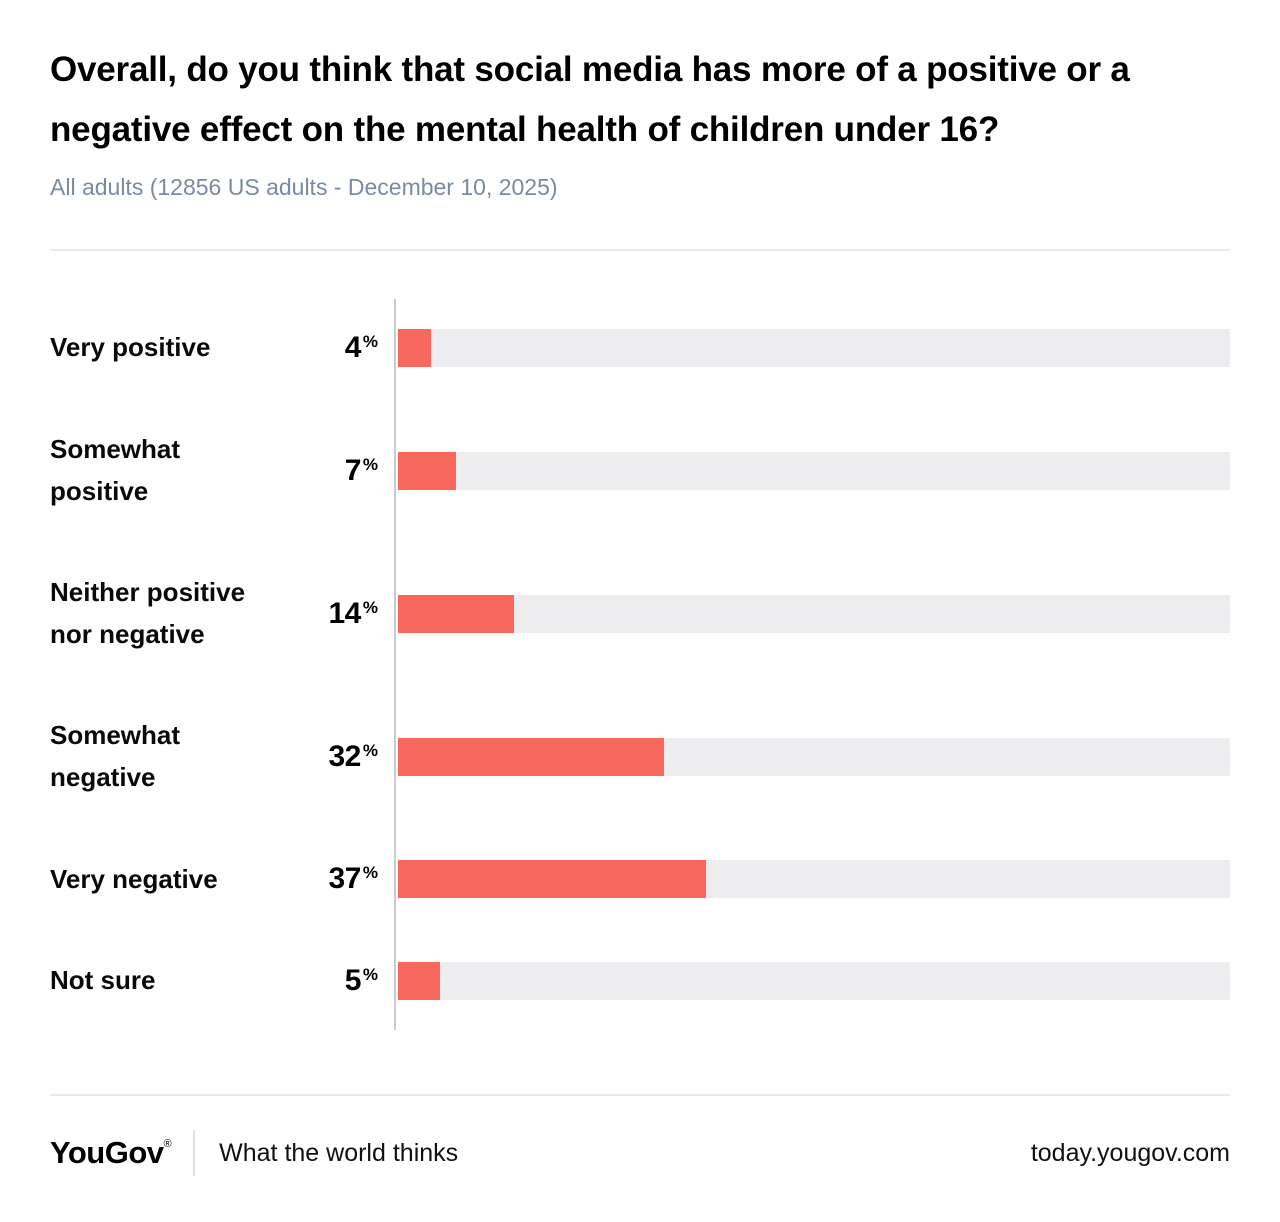 The width and height of the screenshot is (1280, 1222). I want to click on chart-row: Neither positive nor negative 14%, so click(640, 613).